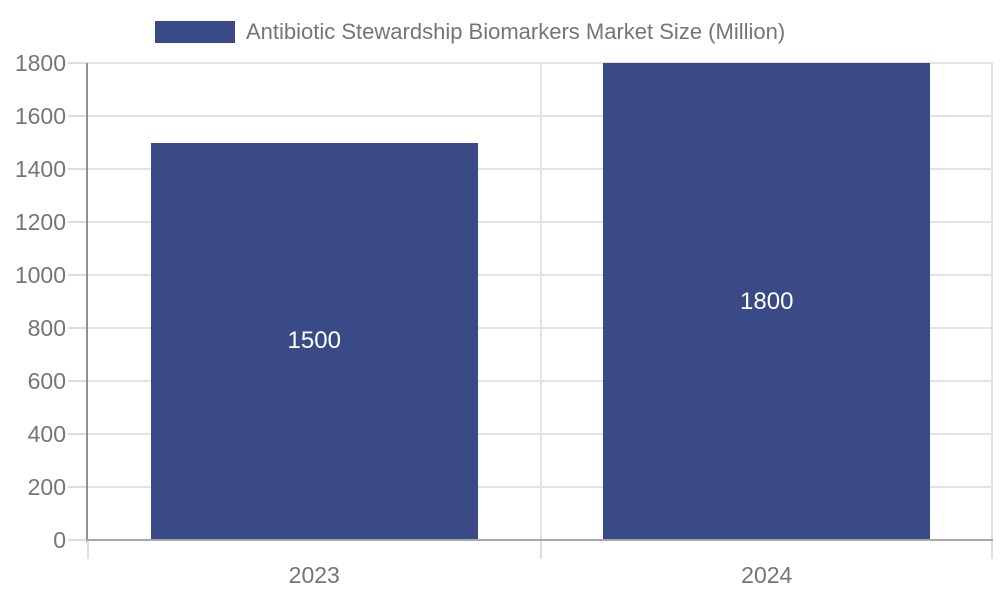 This screenshot has width=1000, height=600. I want to click on bar-value-label: 1500, so click(314, 341).